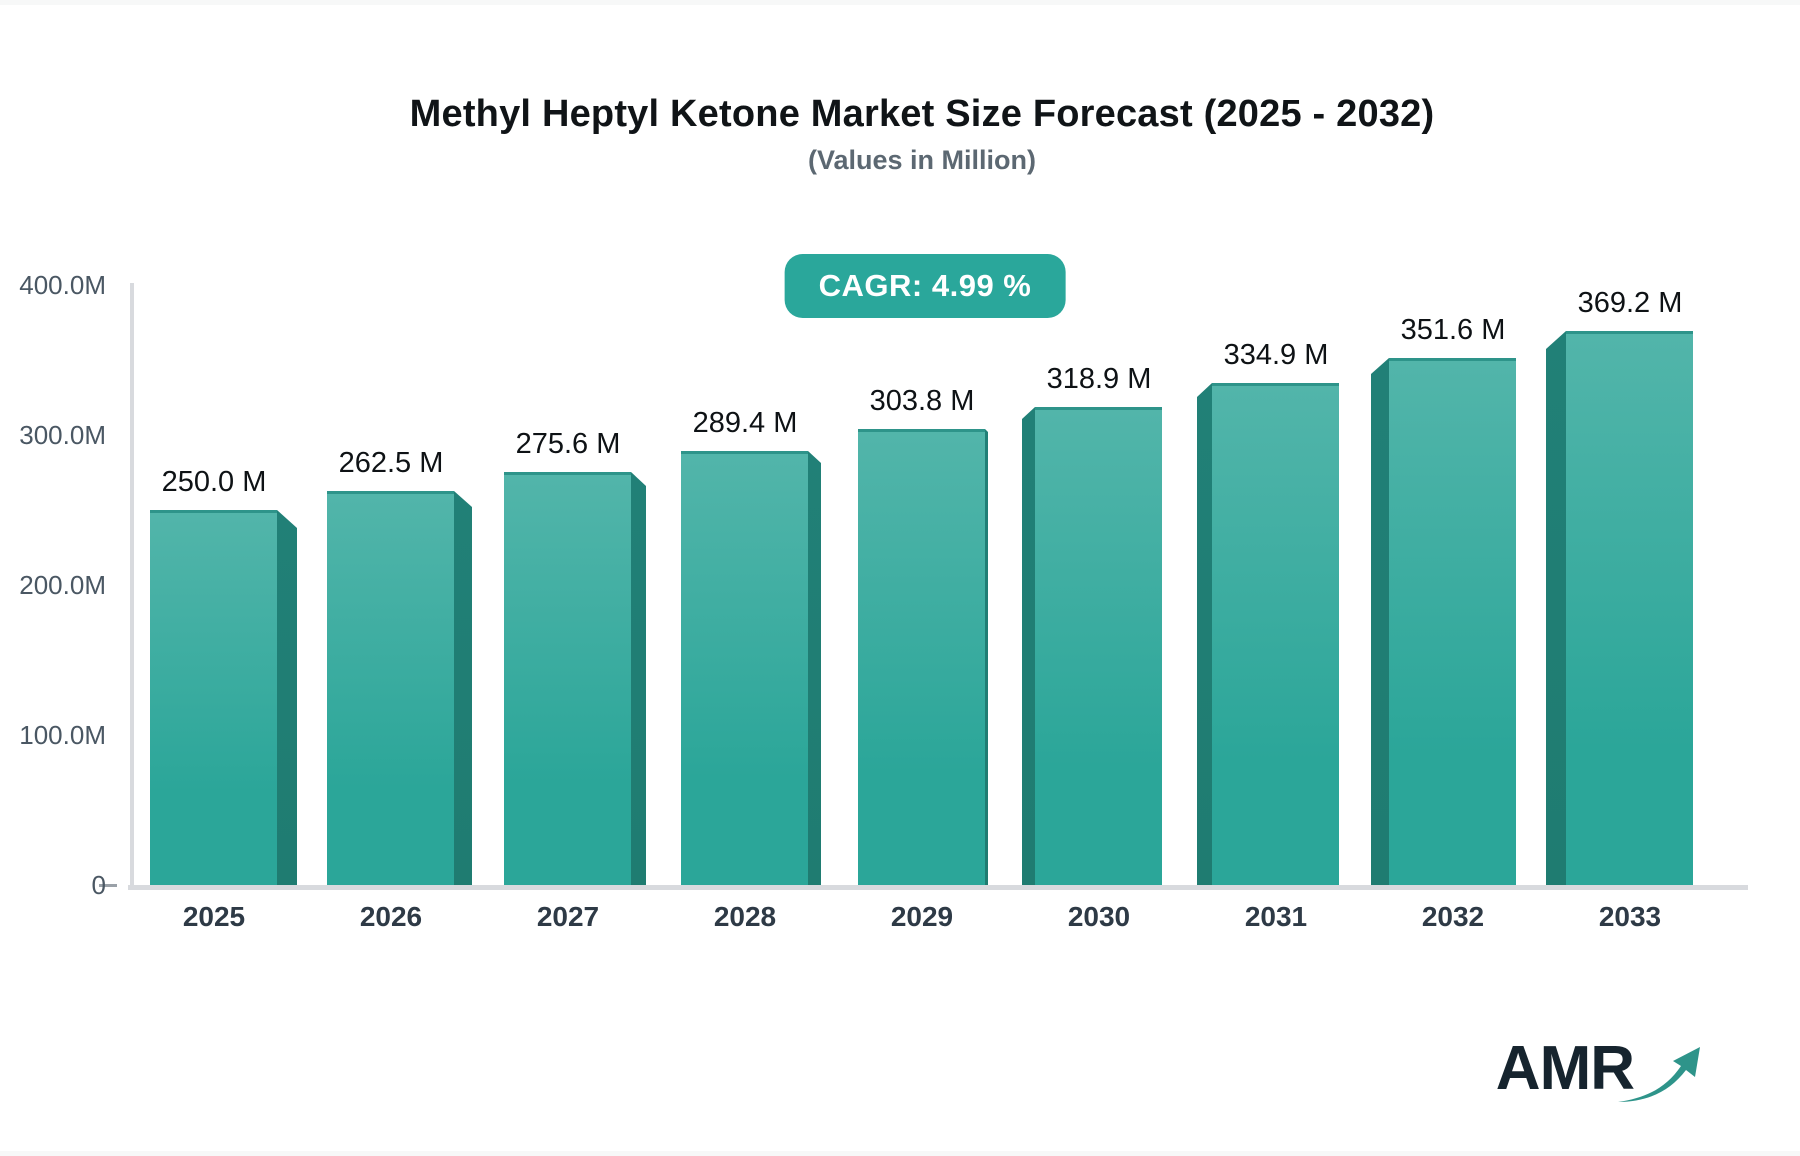 This screenshot has width=1800, height=1156. I want to click on x-tick-label: 2027, so click(568, 916).